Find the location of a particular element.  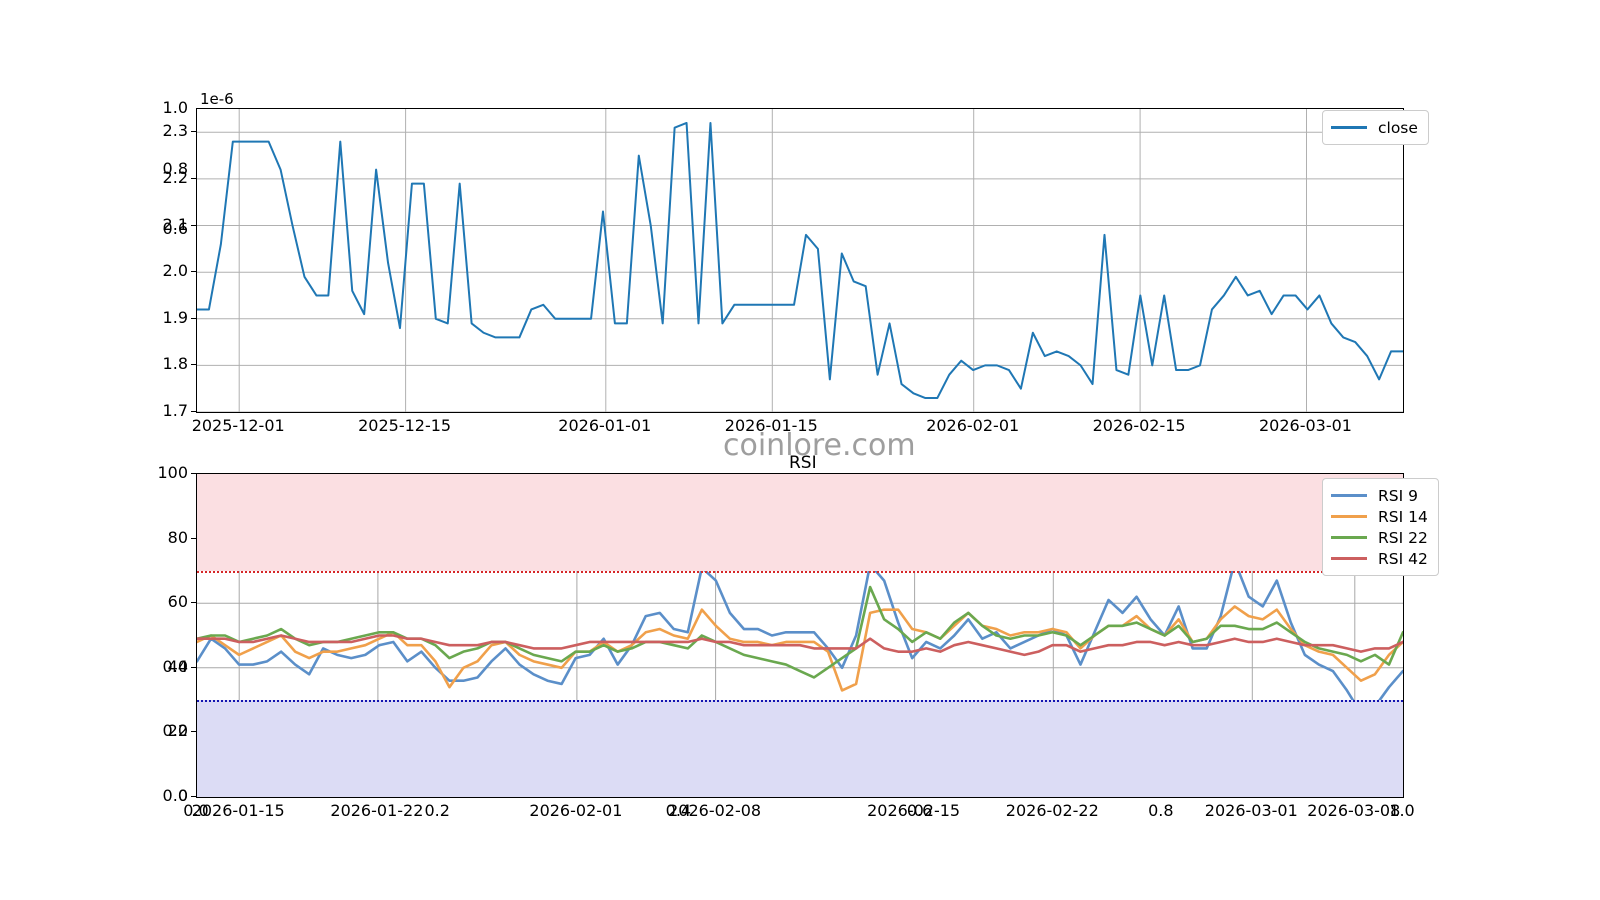

price-x-tick-2025-12-15: 2025-12-15 is located at coordinates (405, 425).